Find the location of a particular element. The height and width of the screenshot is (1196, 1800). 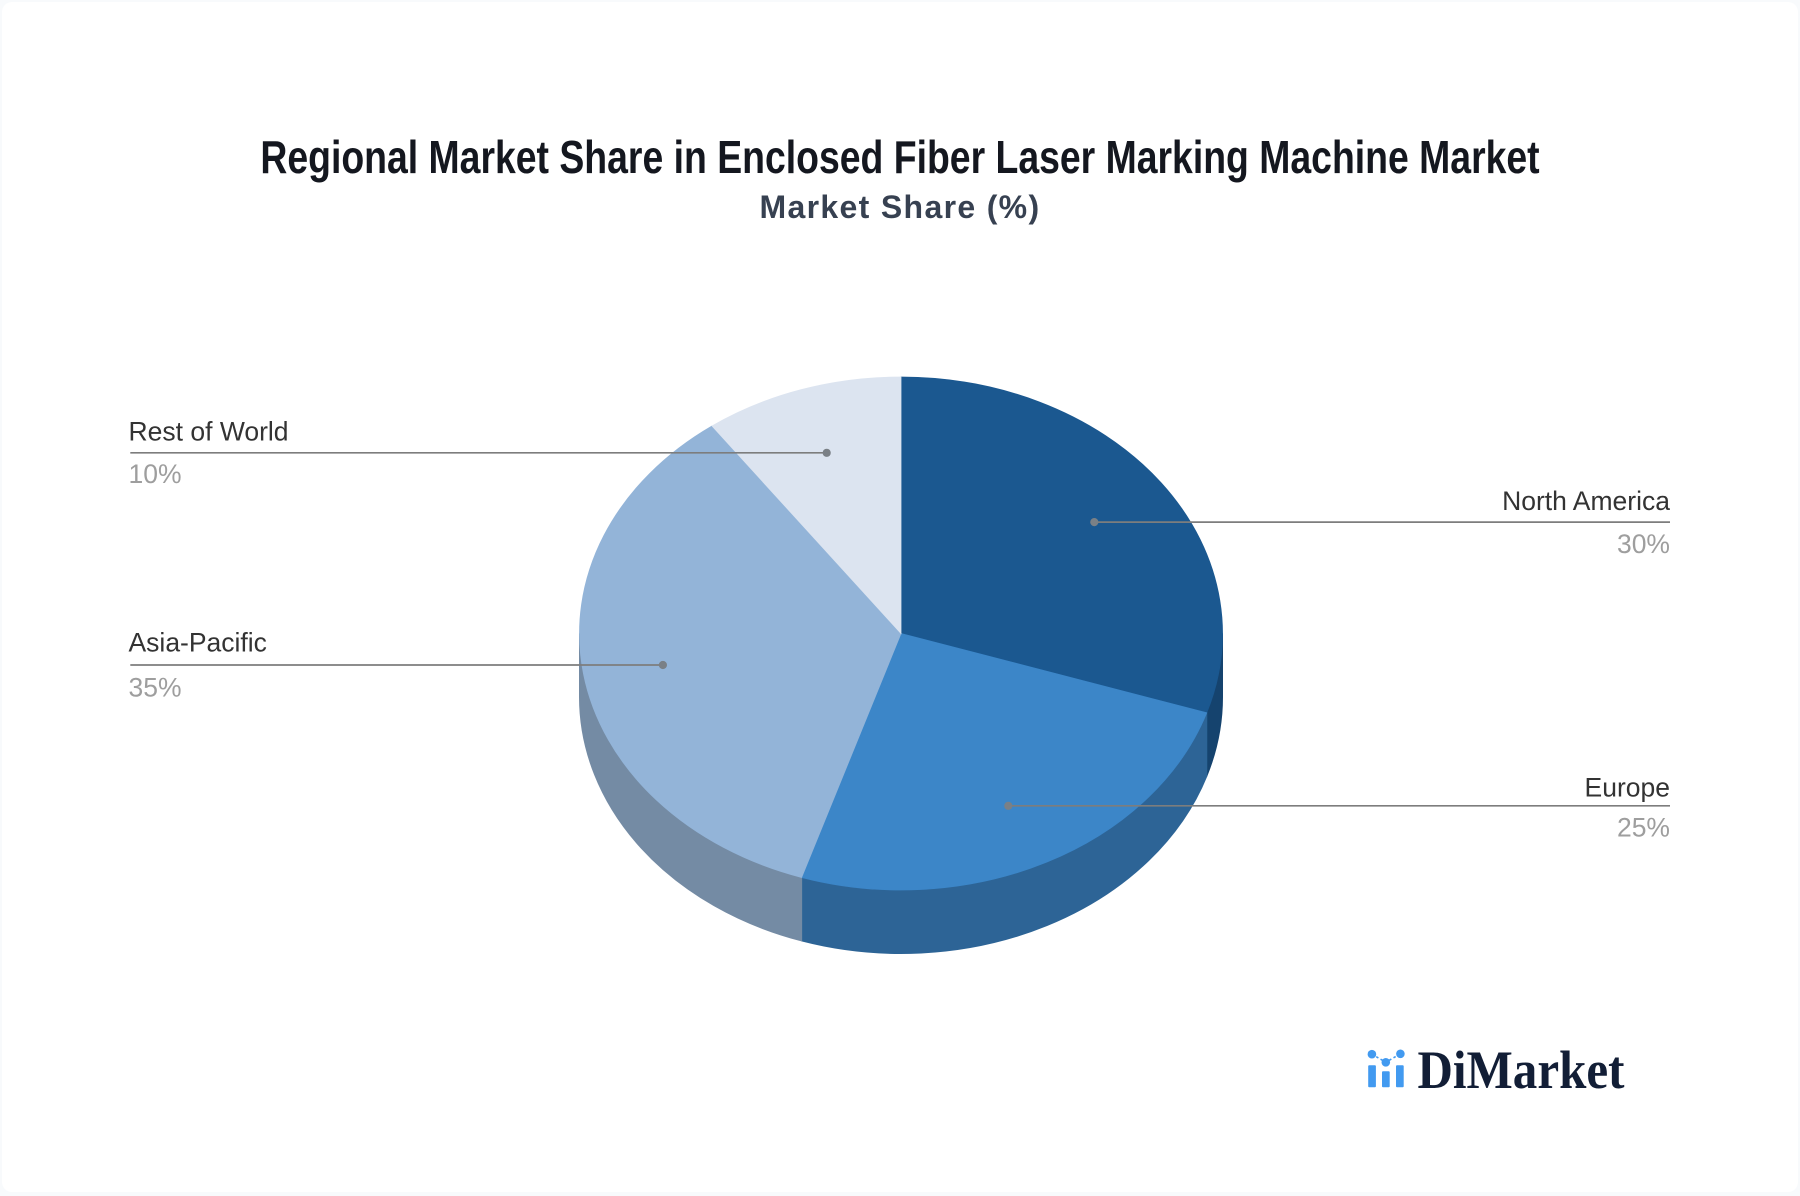

svg-text: 35% is located at coordinates (155, 687).